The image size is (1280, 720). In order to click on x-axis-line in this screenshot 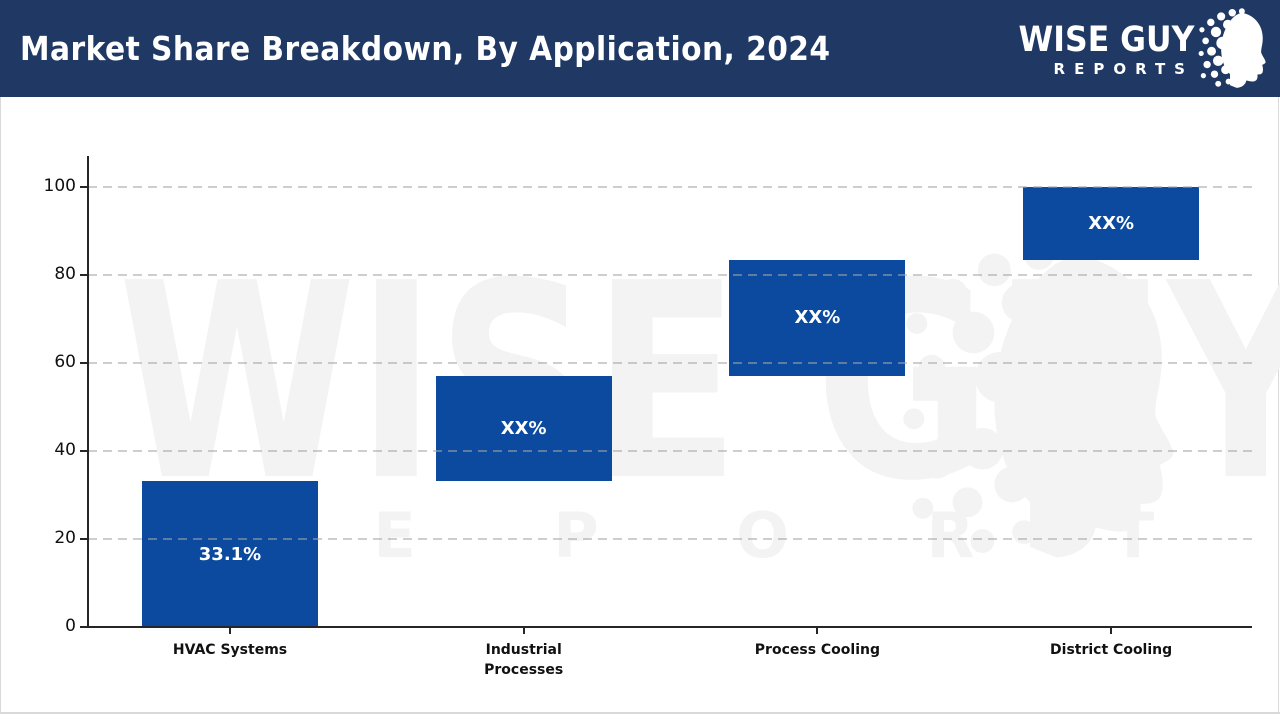, I will do `click(669, 627)`.